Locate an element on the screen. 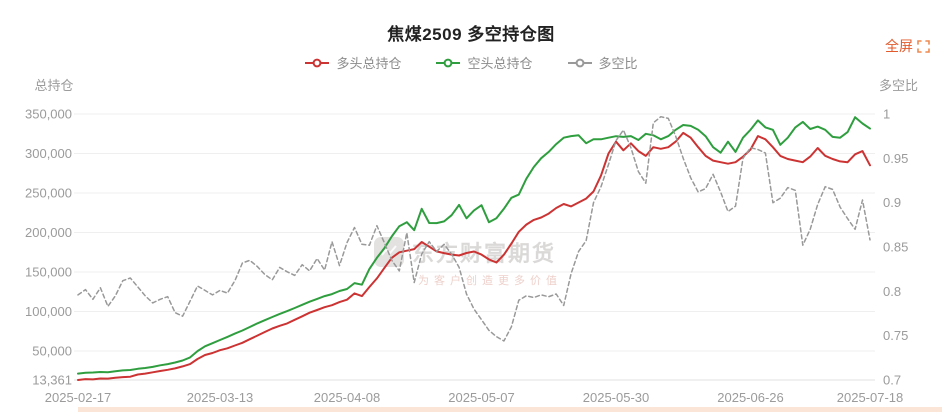 Image resolution: width=942 pixels, height=412 pixels. y-axis-right-tick-label: 0.8 is located at coordinates (892, 291).